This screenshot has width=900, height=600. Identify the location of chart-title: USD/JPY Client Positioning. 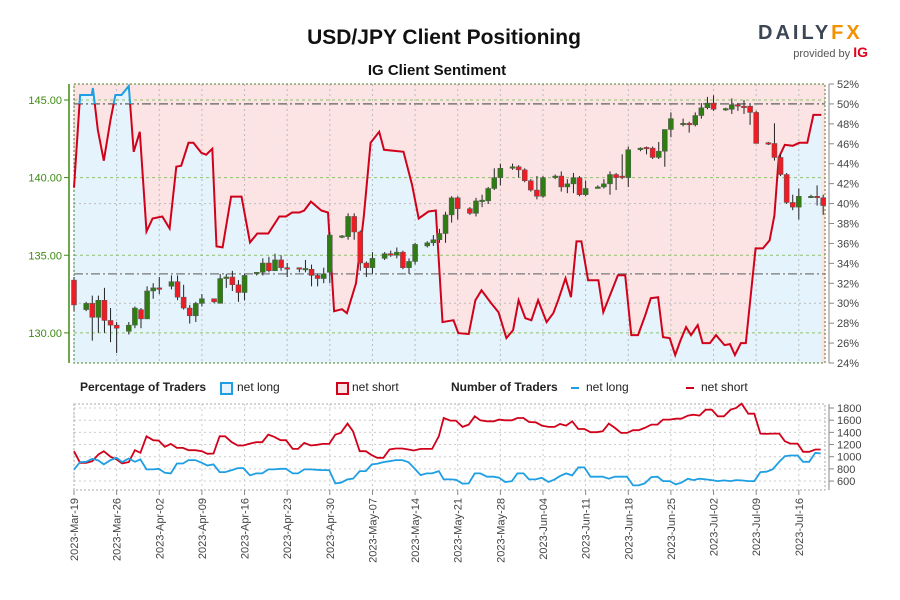
(444, 37).